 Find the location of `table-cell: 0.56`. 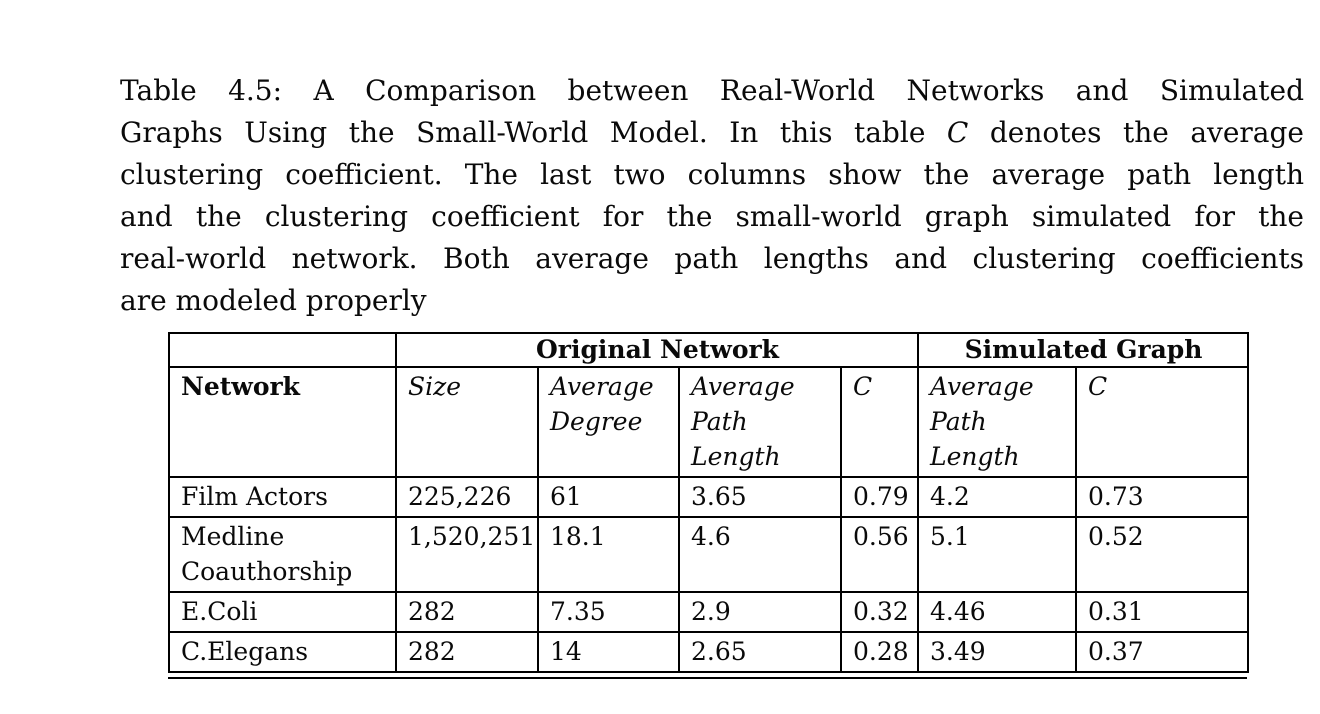

table-cell: 0.56 is located at coordinates (879, 554).